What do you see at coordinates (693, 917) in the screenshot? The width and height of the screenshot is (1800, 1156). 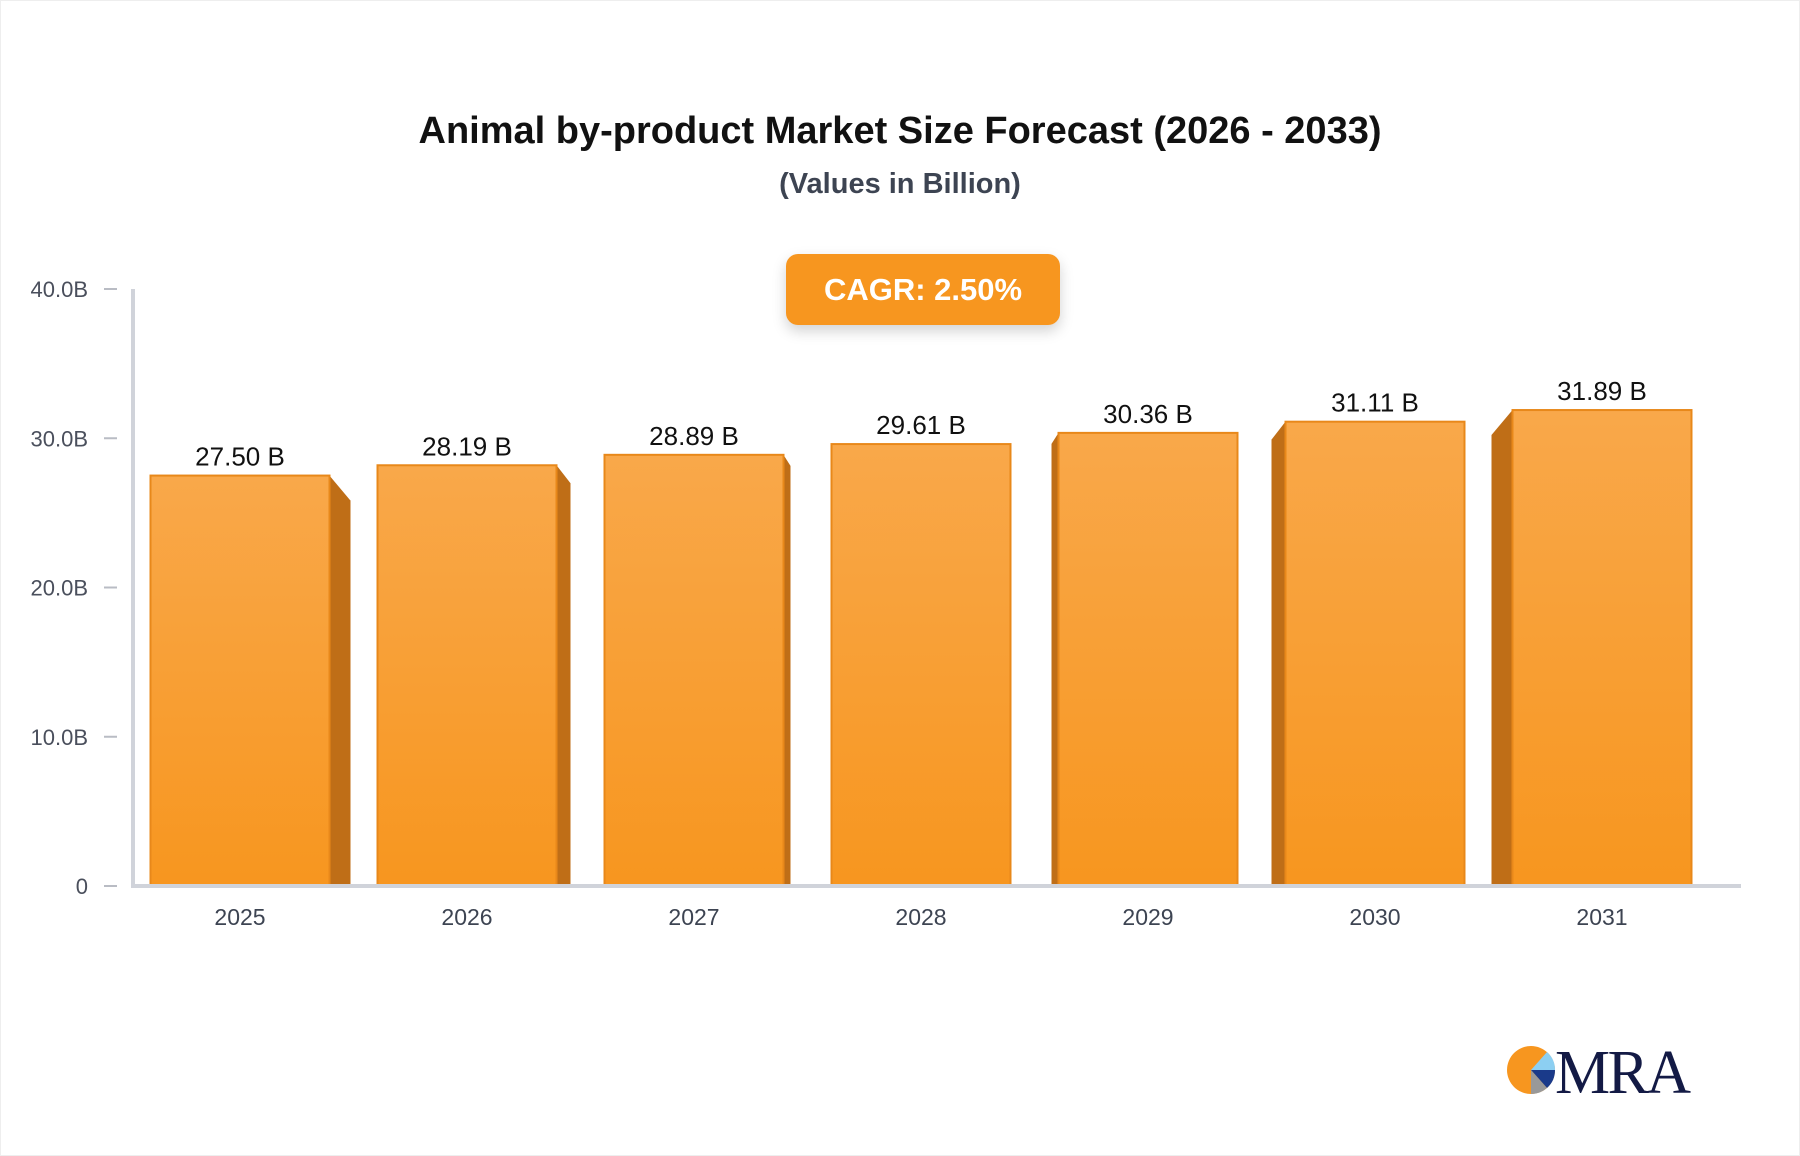 I see `x-tick-label: 2027` at bounding box center [693, 917].